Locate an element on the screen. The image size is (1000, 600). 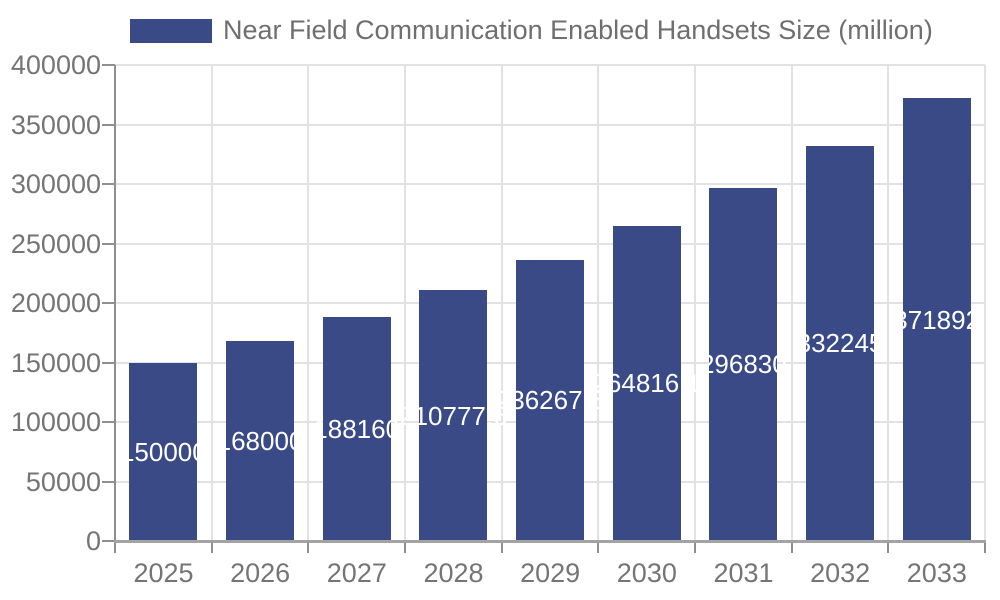
bar-value-label: 371892 is located at coordinates (937, 319).